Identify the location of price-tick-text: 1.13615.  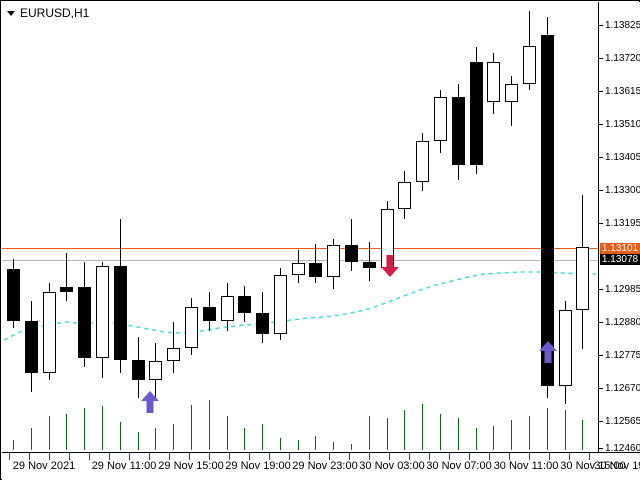
(622, 91).